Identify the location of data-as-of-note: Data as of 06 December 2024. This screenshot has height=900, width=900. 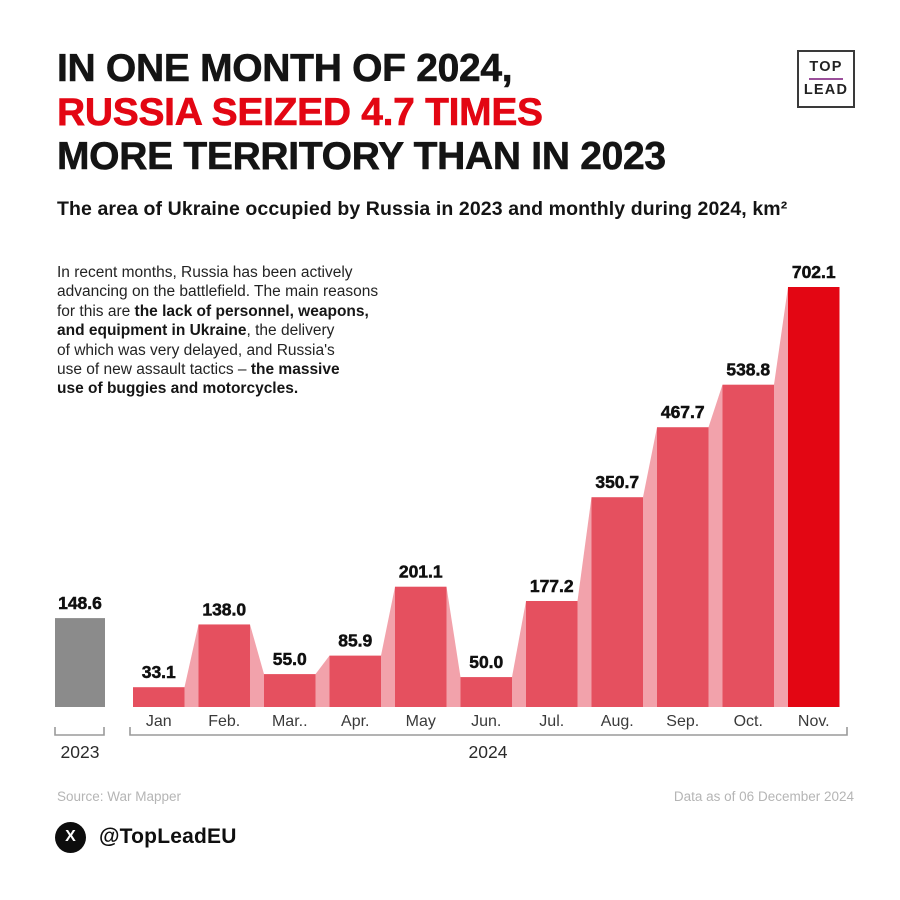
(763, 796).